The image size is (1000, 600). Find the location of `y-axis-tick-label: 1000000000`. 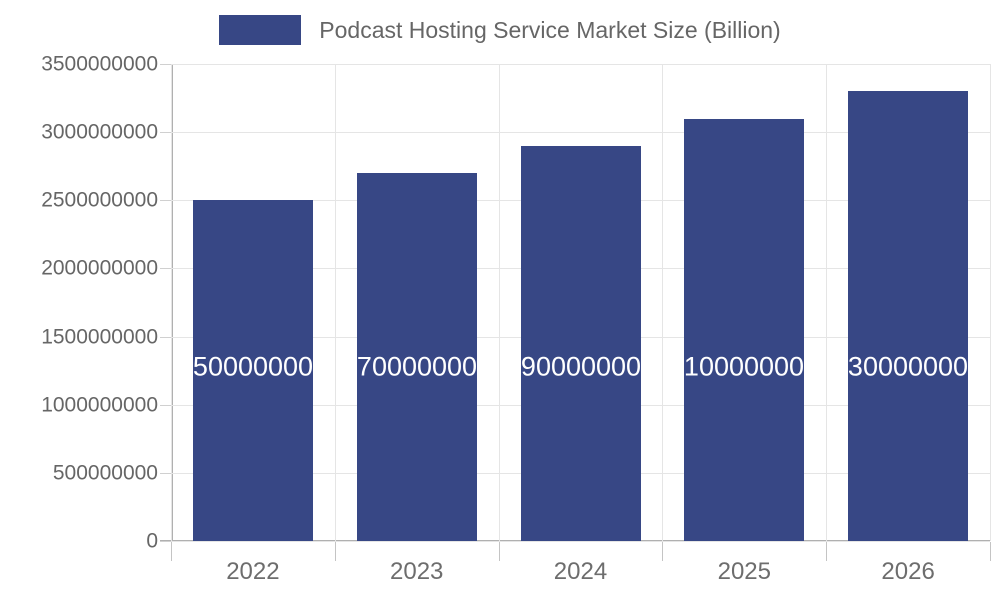

y-axis-tick-label: 1000000000 is located at coordinates (99, 405).